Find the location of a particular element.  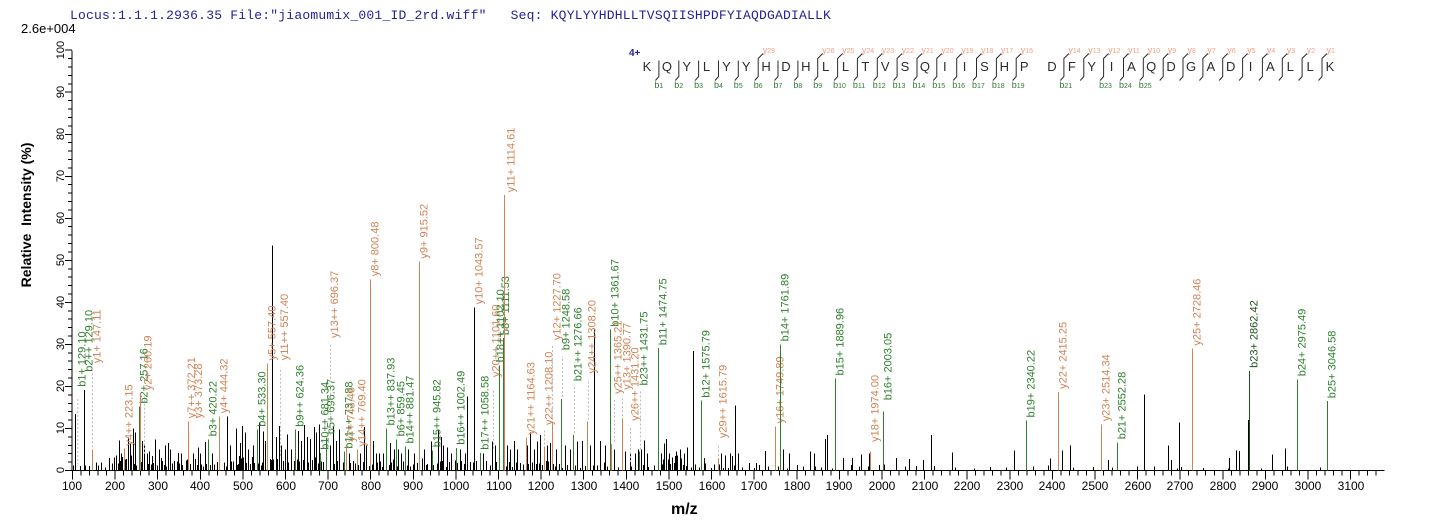

svg-text: b10++ 681.34 is located at coordinates (326, 416).